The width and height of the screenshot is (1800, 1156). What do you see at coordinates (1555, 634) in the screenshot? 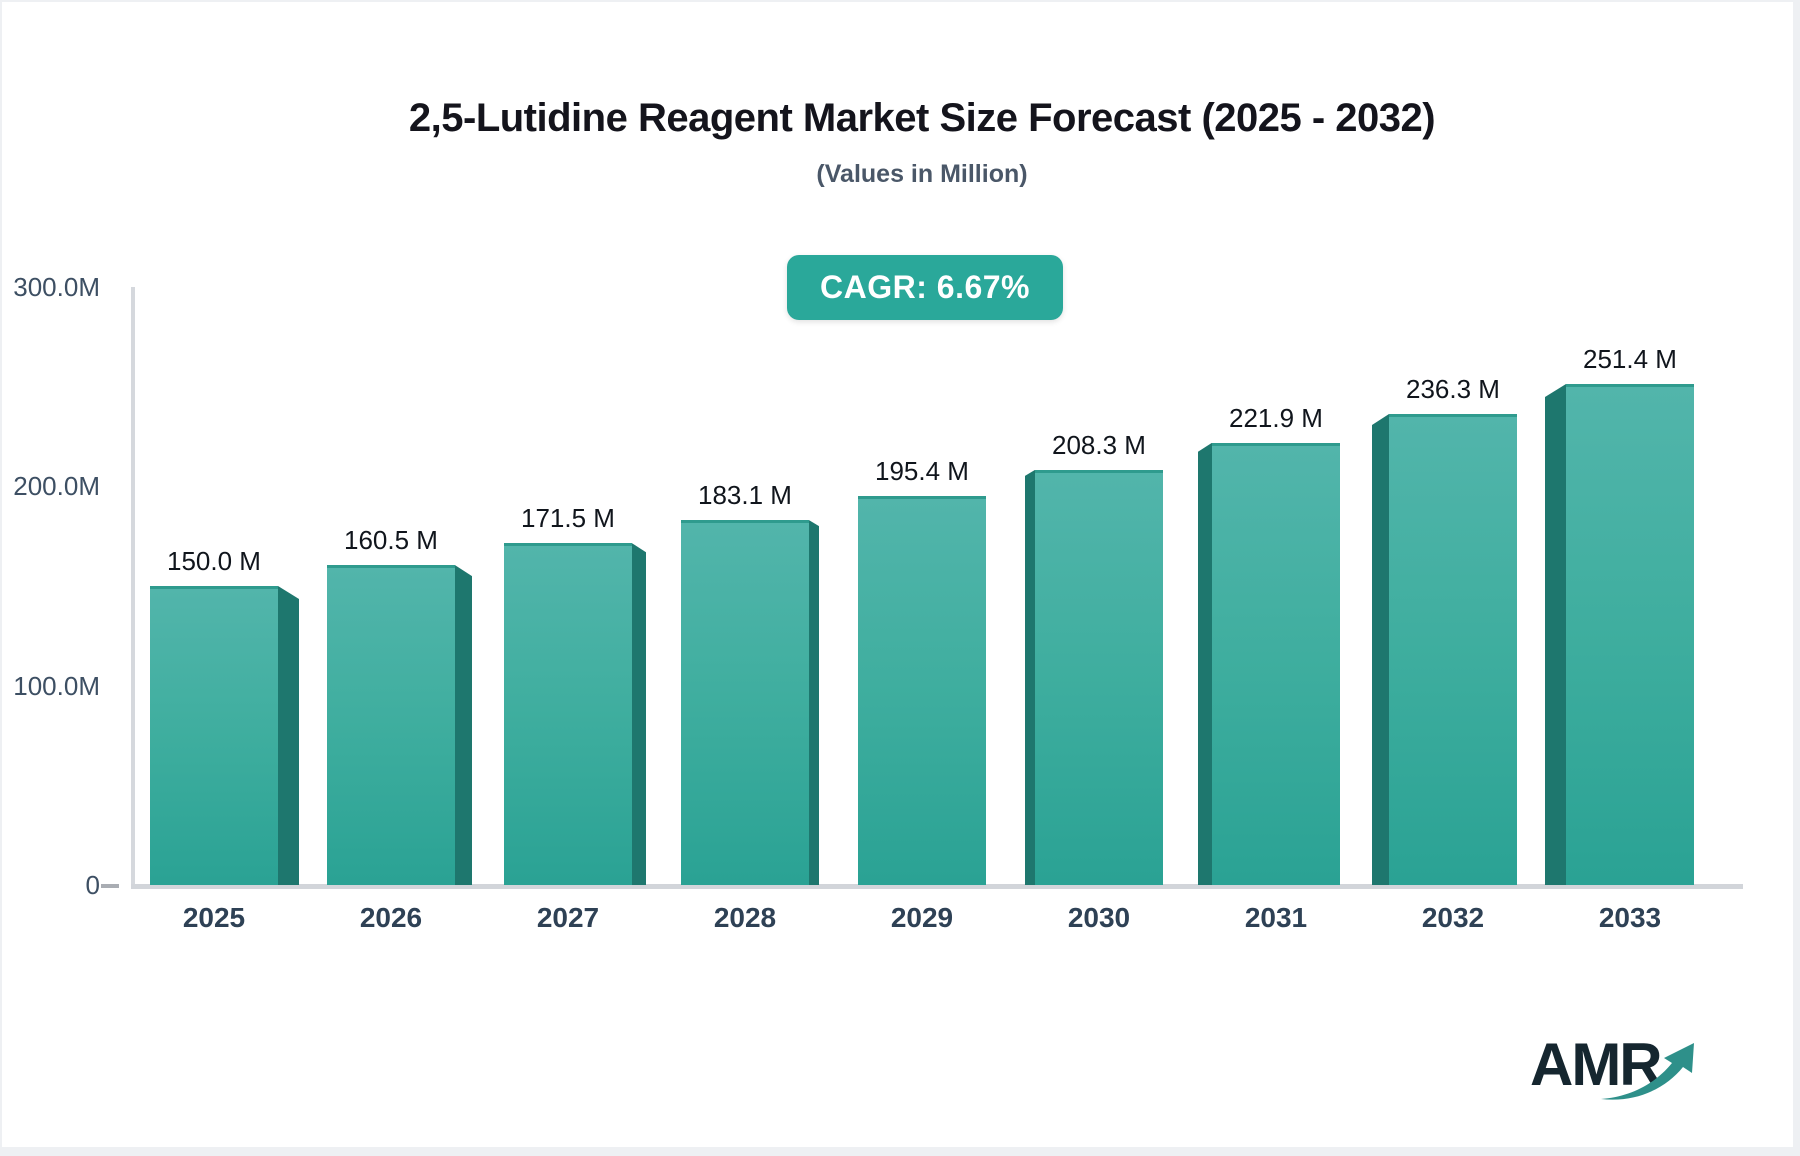
I see `bar-side-2033` at bounding box center [1555, 634].